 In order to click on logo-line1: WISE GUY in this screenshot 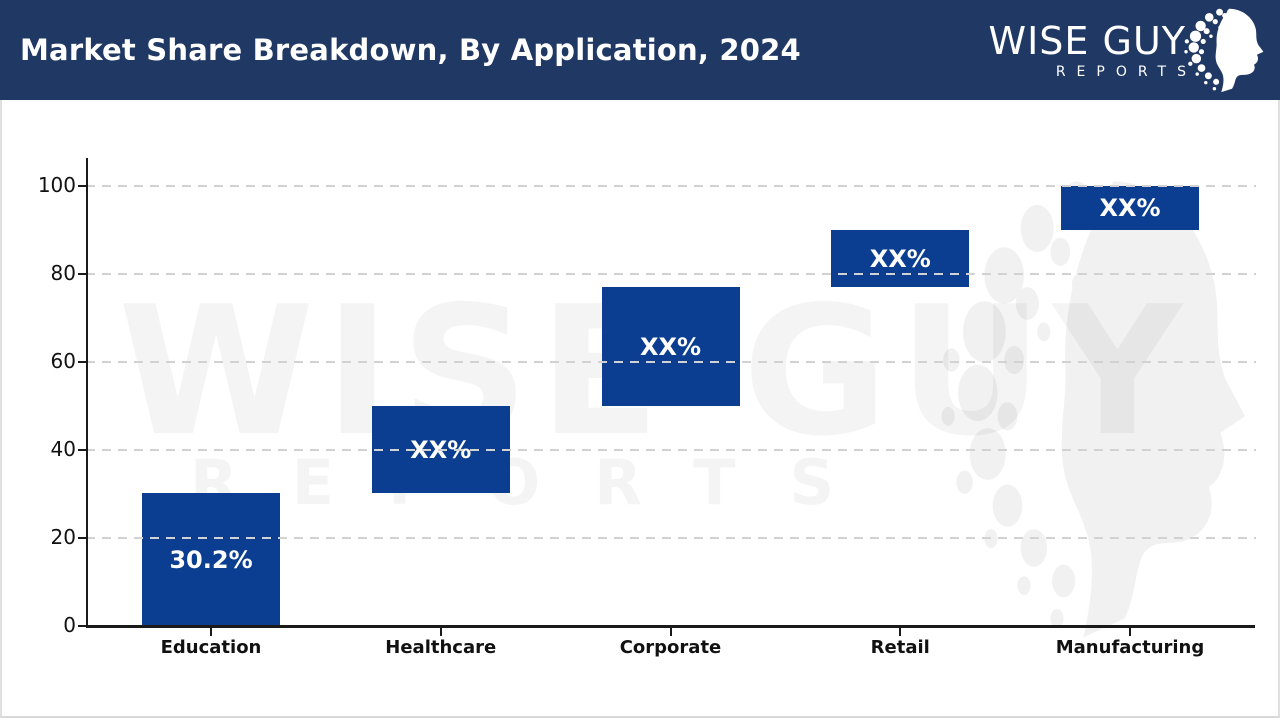, I will do `click(1087, 40)`.